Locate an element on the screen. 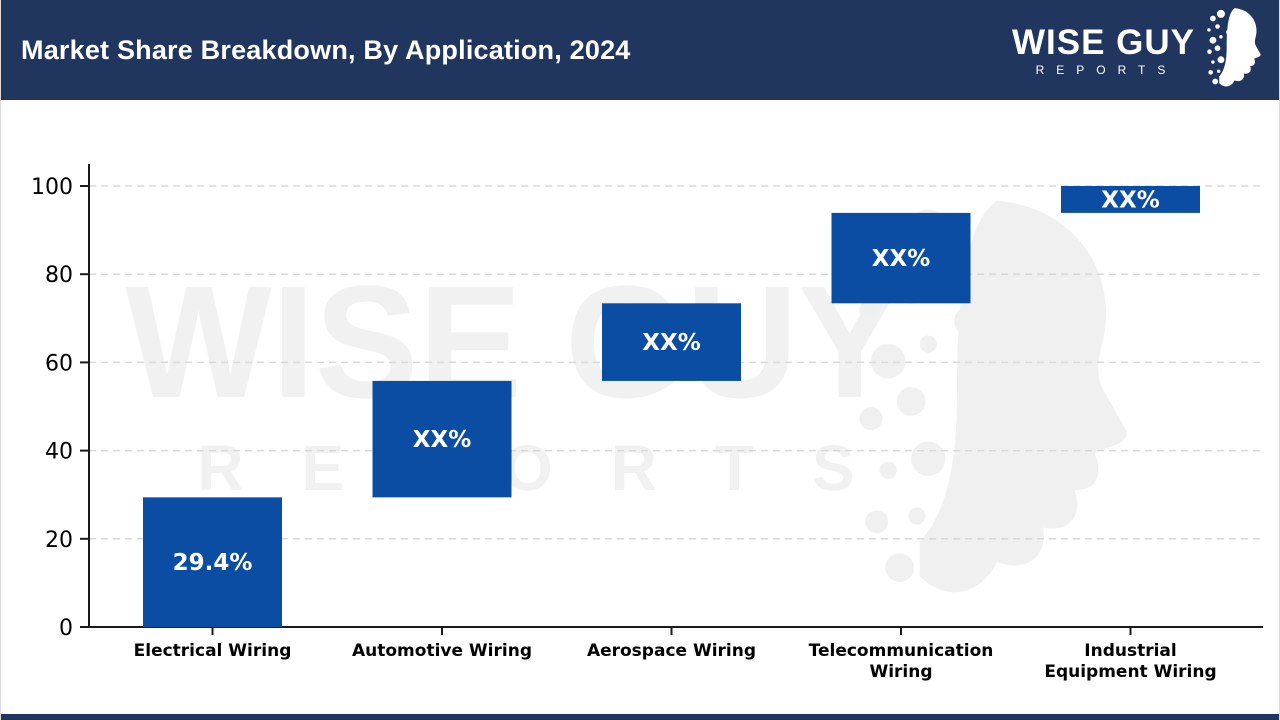 The image size is (1280, 720). y-tick-label: 0 is located at coordinates (66, 628).